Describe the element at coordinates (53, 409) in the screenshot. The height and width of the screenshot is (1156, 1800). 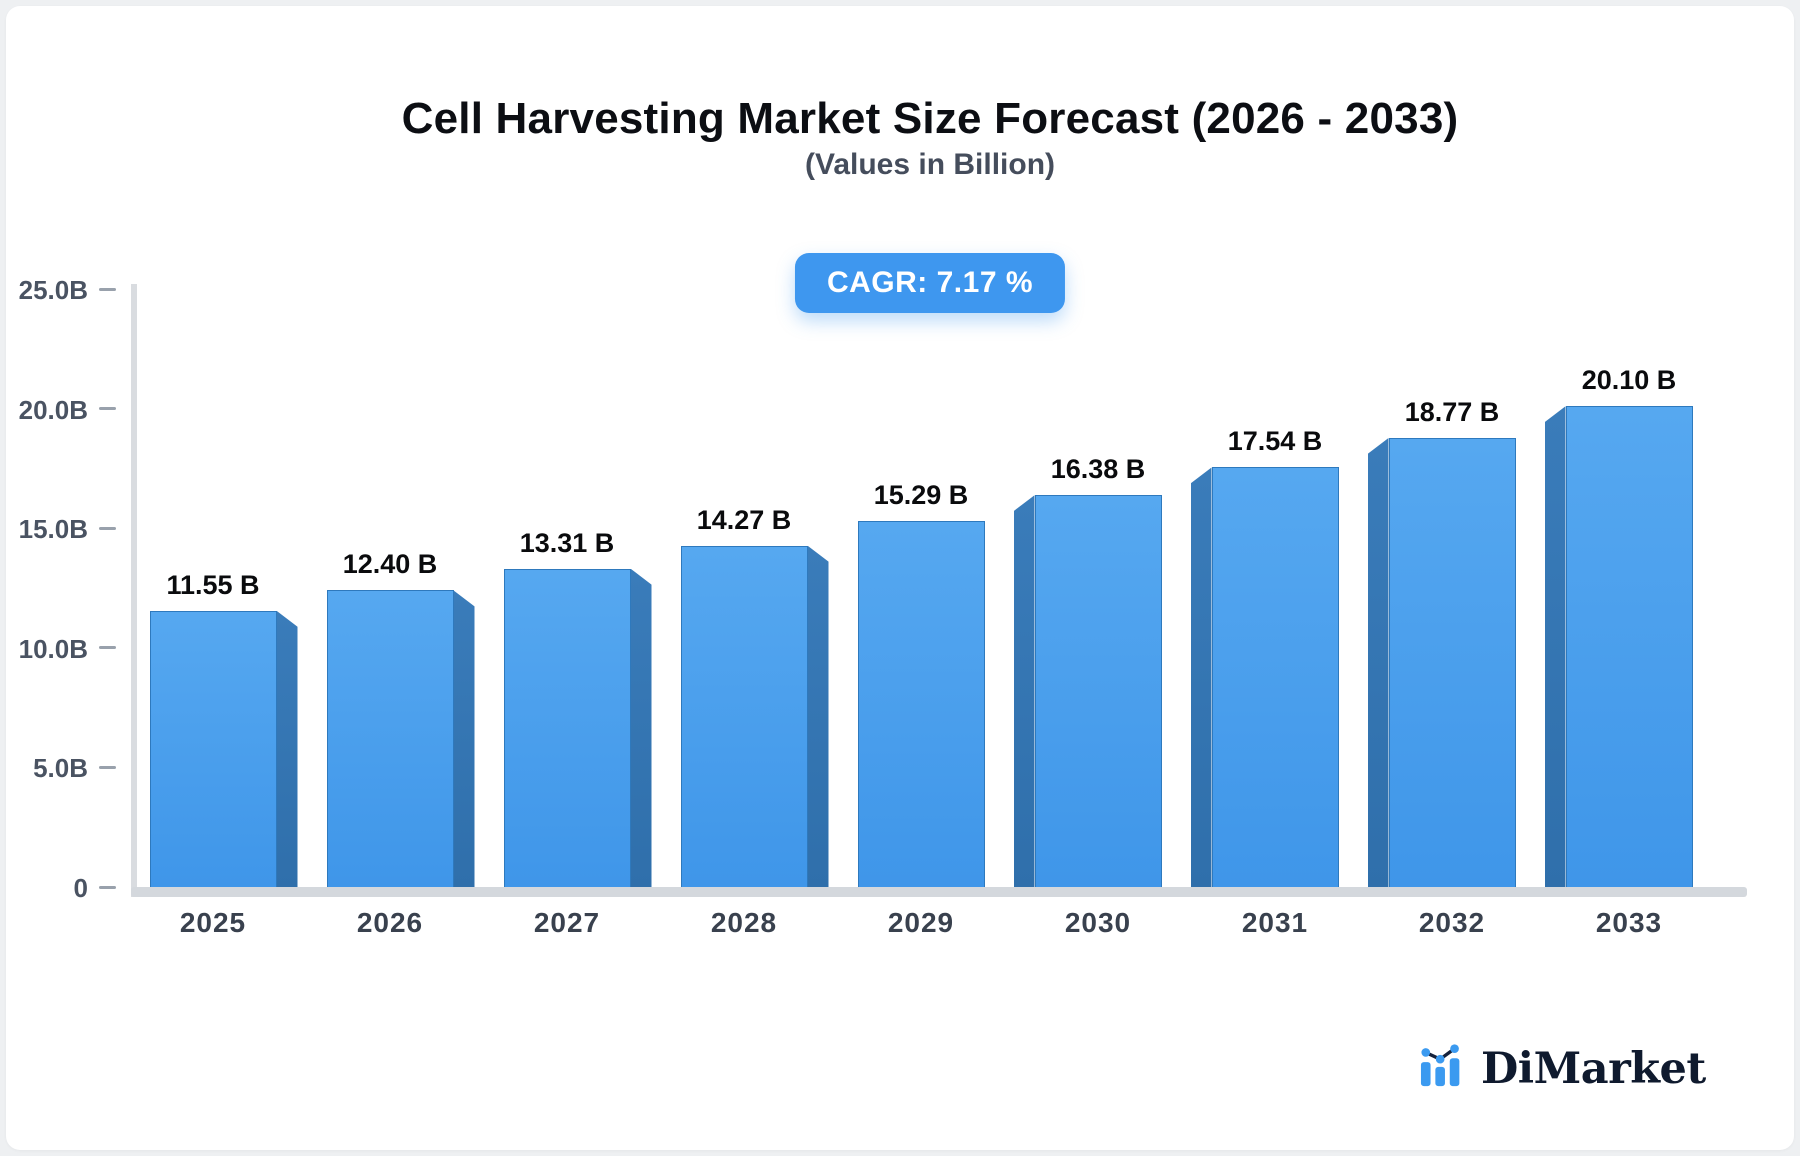
I see `y-axis-tick-label: 20.0B` at that location.